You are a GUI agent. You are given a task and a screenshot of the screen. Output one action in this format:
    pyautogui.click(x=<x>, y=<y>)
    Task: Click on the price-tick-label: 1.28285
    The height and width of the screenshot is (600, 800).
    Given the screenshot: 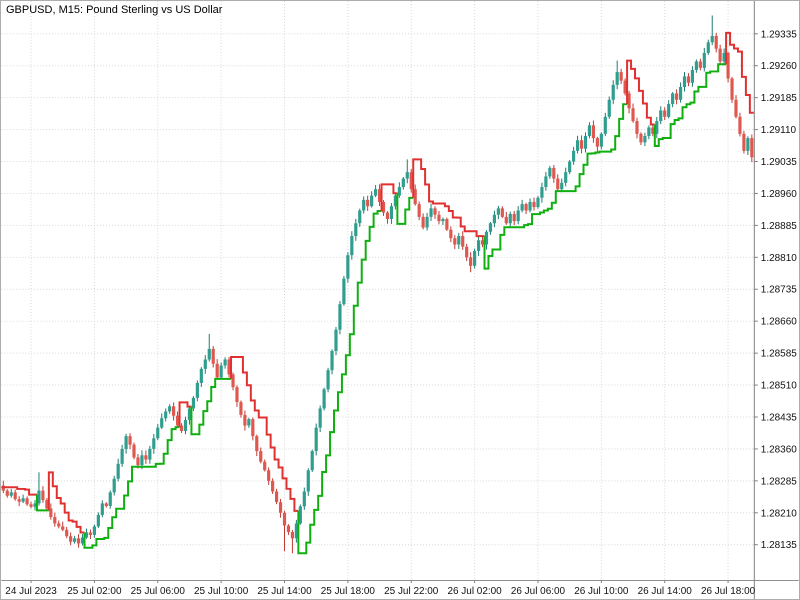 What is the action you would take?
    pyautogui.click(x=779, y=481)
    